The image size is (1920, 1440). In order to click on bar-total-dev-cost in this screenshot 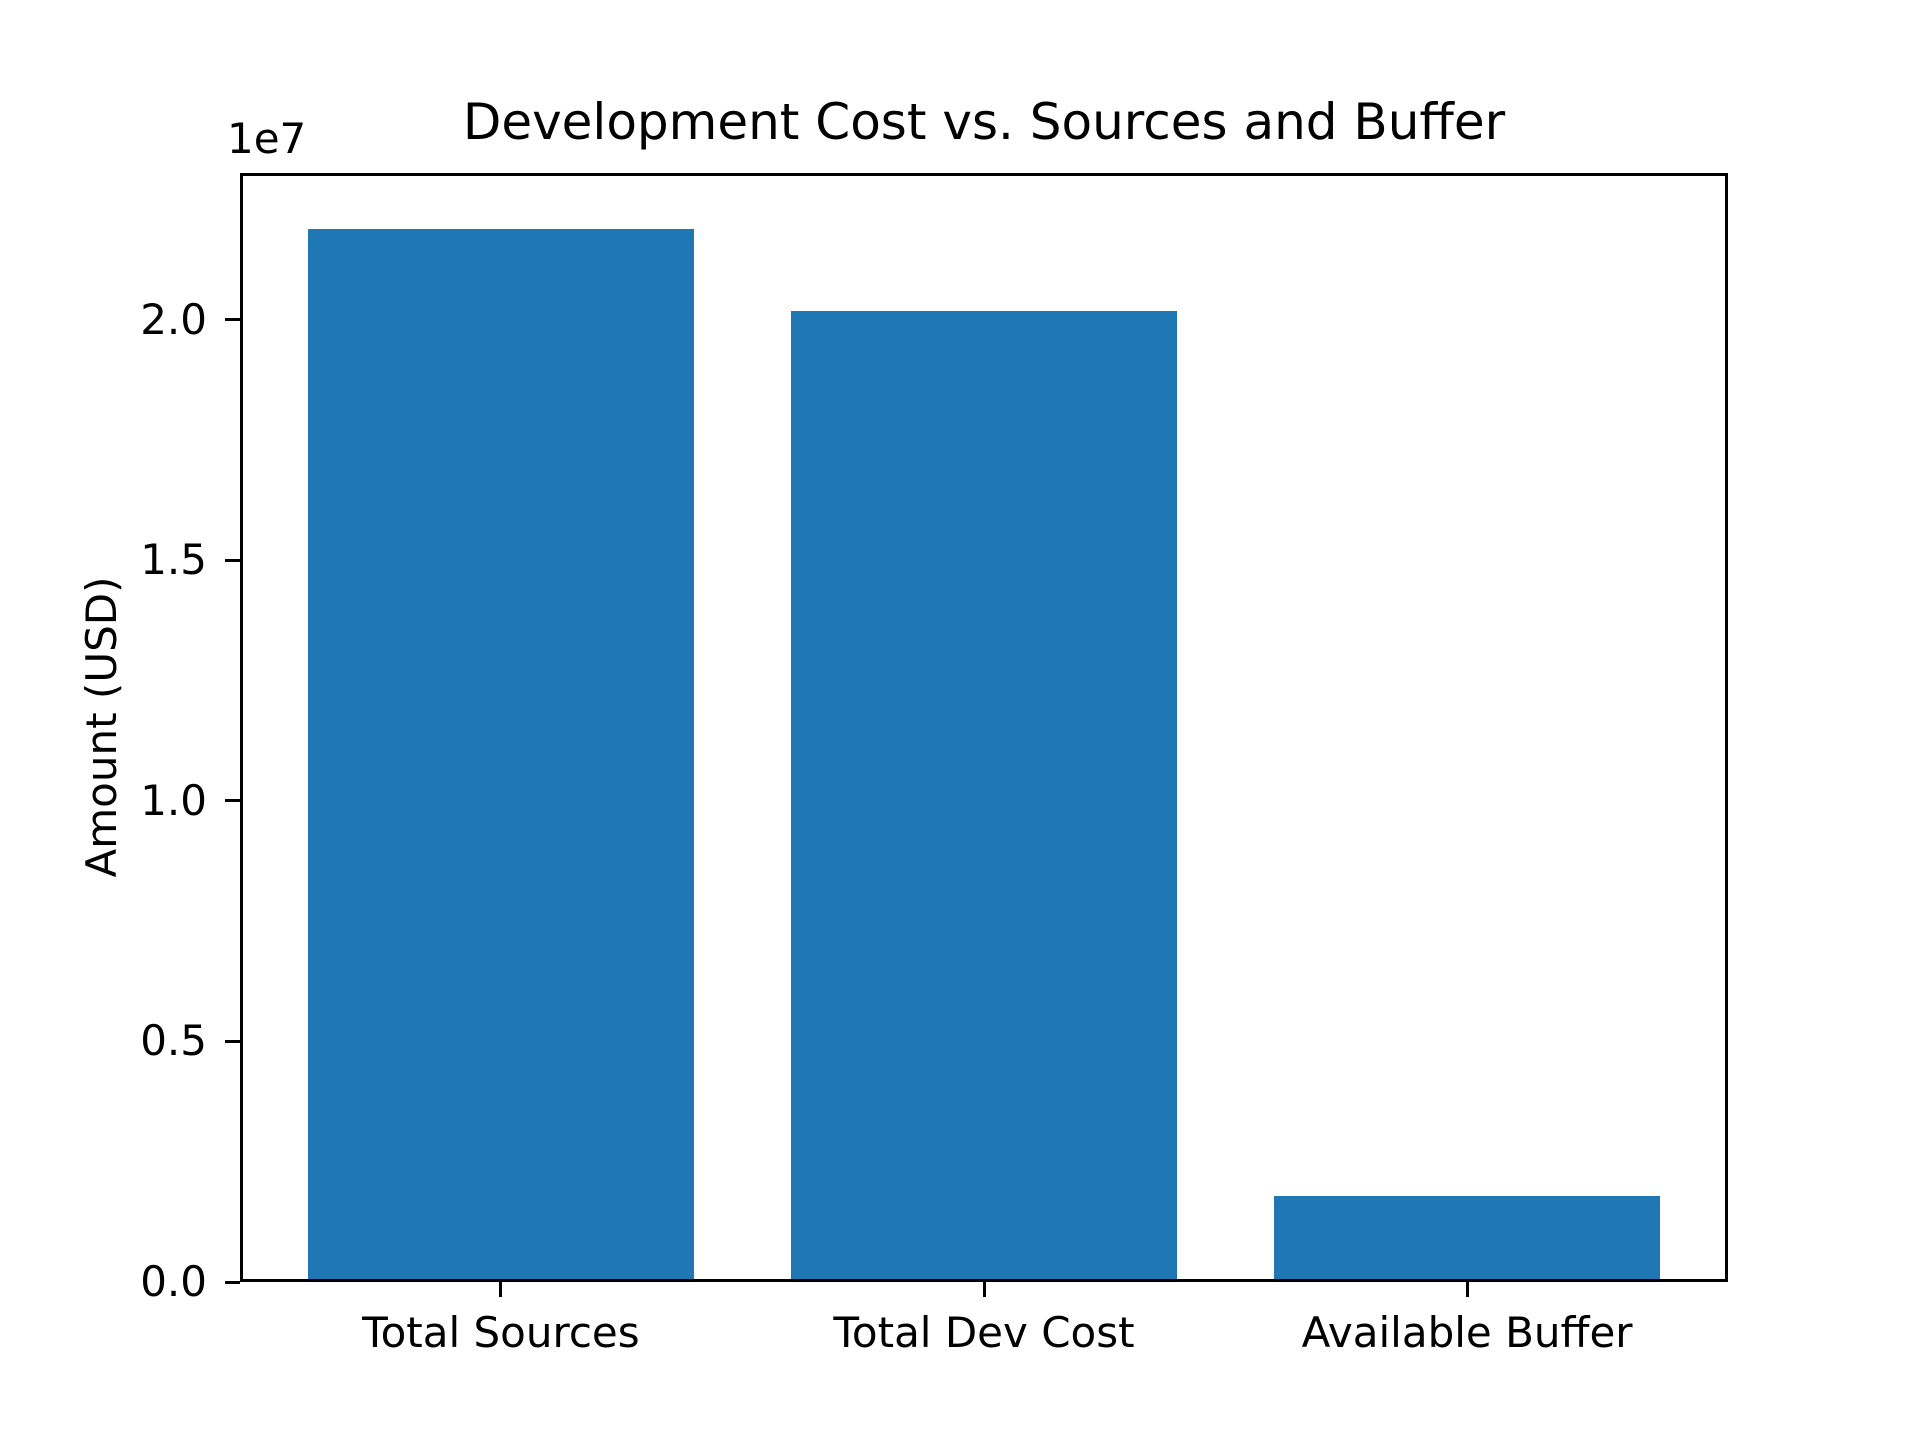, I will do `click(984, 795)`.